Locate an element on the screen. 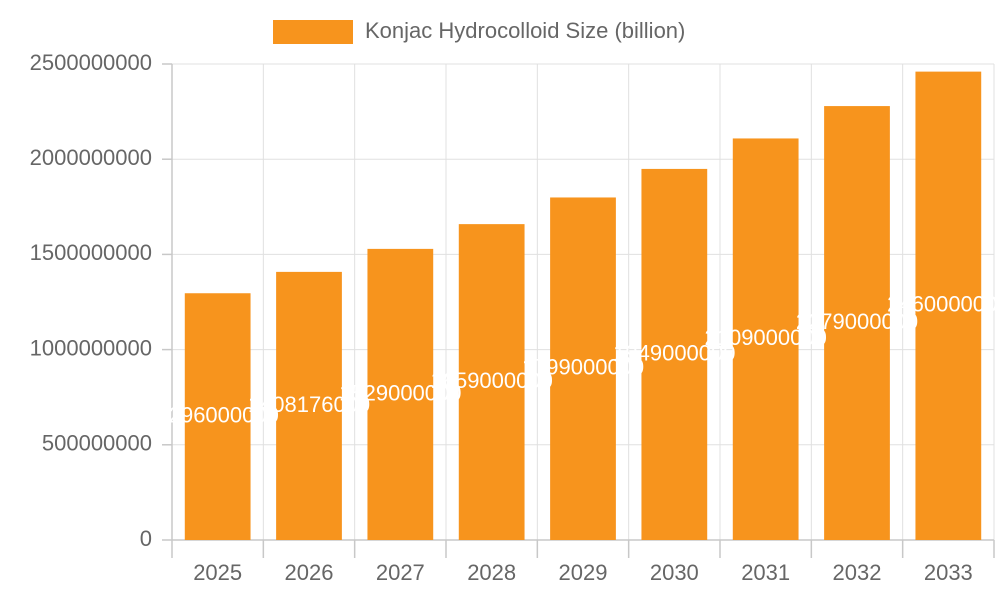 Image resolution: width=1000 pixels, height=600 pixels. data-label: 1949000000 is located at coordinates (674, 352).